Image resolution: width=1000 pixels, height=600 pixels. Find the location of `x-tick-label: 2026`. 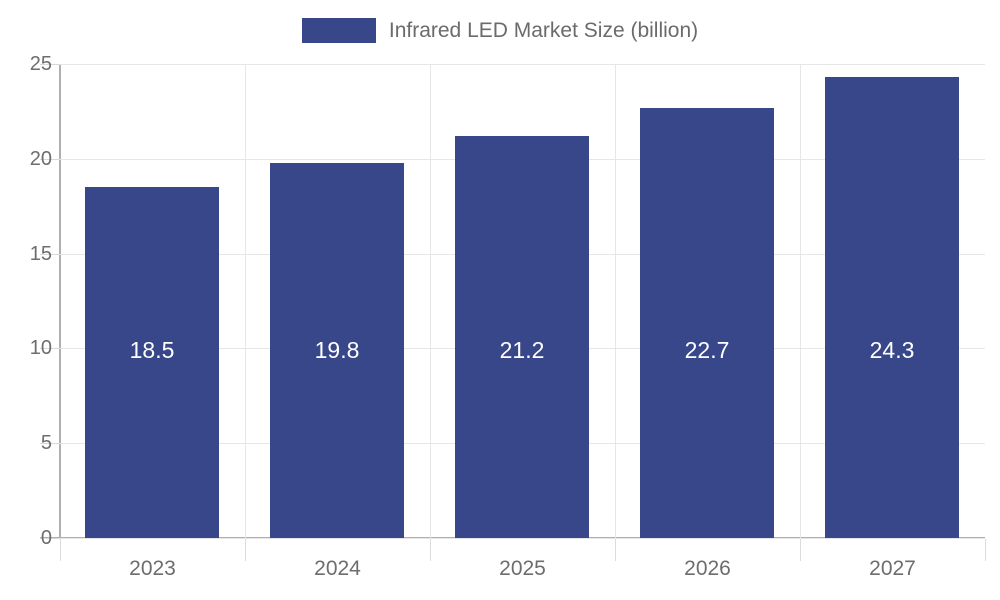

x-tick-label: 2026 is located at coordinates (707, 568).